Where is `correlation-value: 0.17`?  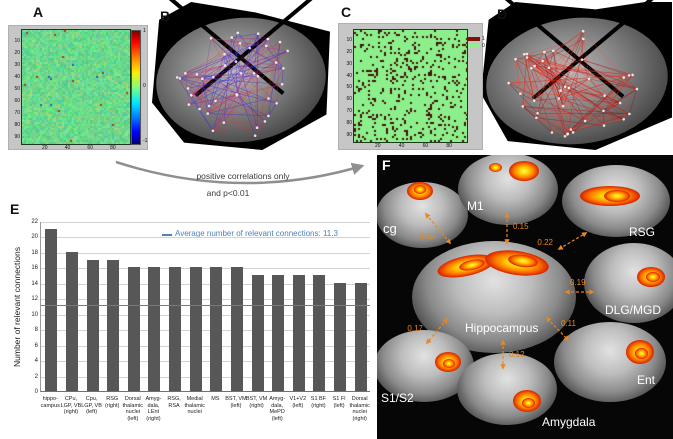
correlation-value: 0.17 is located at coordinates (415, 328).